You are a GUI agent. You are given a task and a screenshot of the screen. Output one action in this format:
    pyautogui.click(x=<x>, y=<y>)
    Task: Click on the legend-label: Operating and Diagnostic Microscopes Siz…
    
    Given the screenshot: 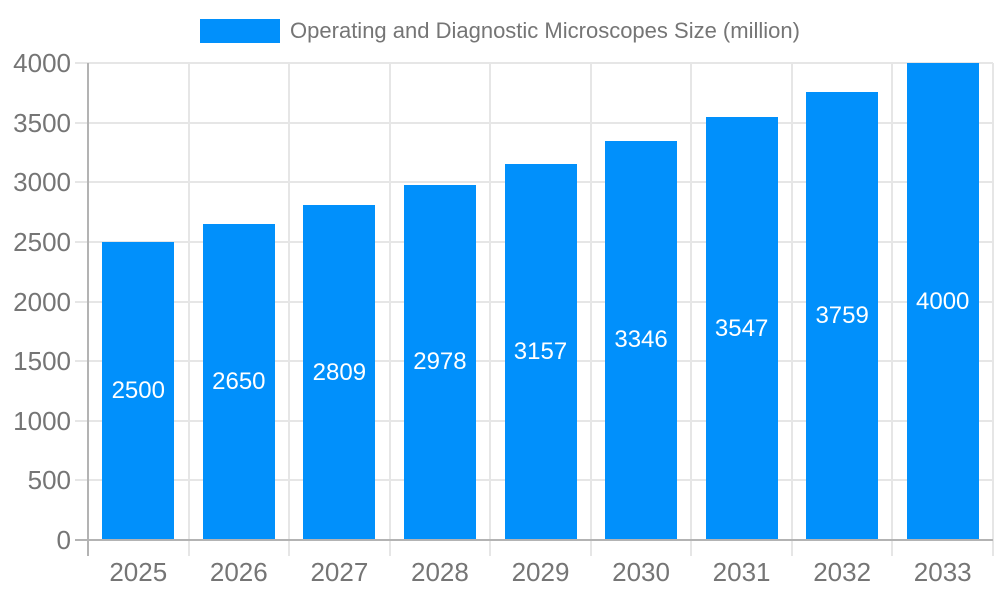 What is the action you would take?
    pyautogui.click(x=545, y=30)
    